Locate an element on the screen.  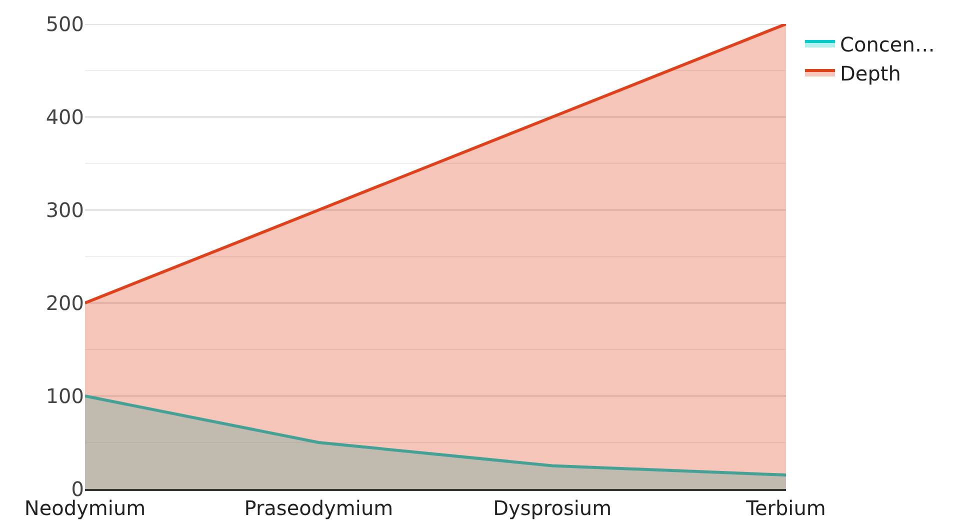
y-tick-label: 200 is located at coordinates (65, 303).